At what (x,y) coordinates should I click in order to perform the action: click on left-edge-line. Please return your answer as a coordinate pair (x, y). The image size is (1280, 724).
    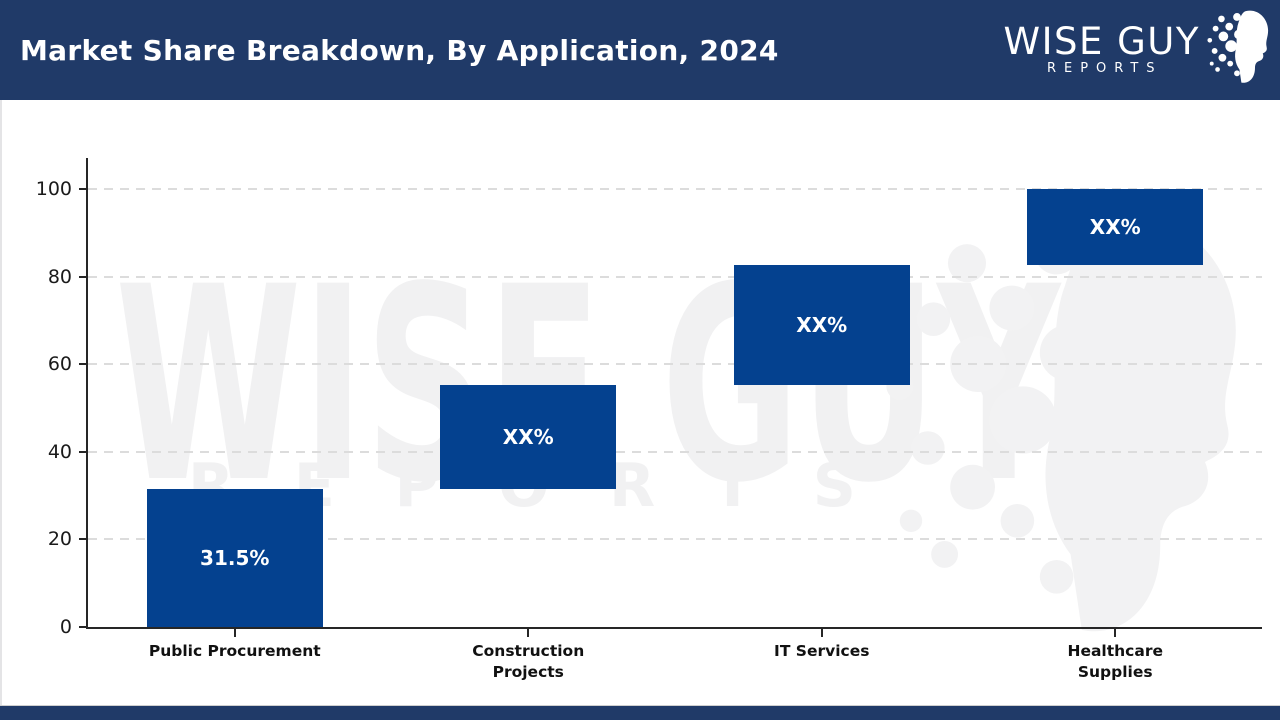
    Looking at the image, I should click on (1, 403).